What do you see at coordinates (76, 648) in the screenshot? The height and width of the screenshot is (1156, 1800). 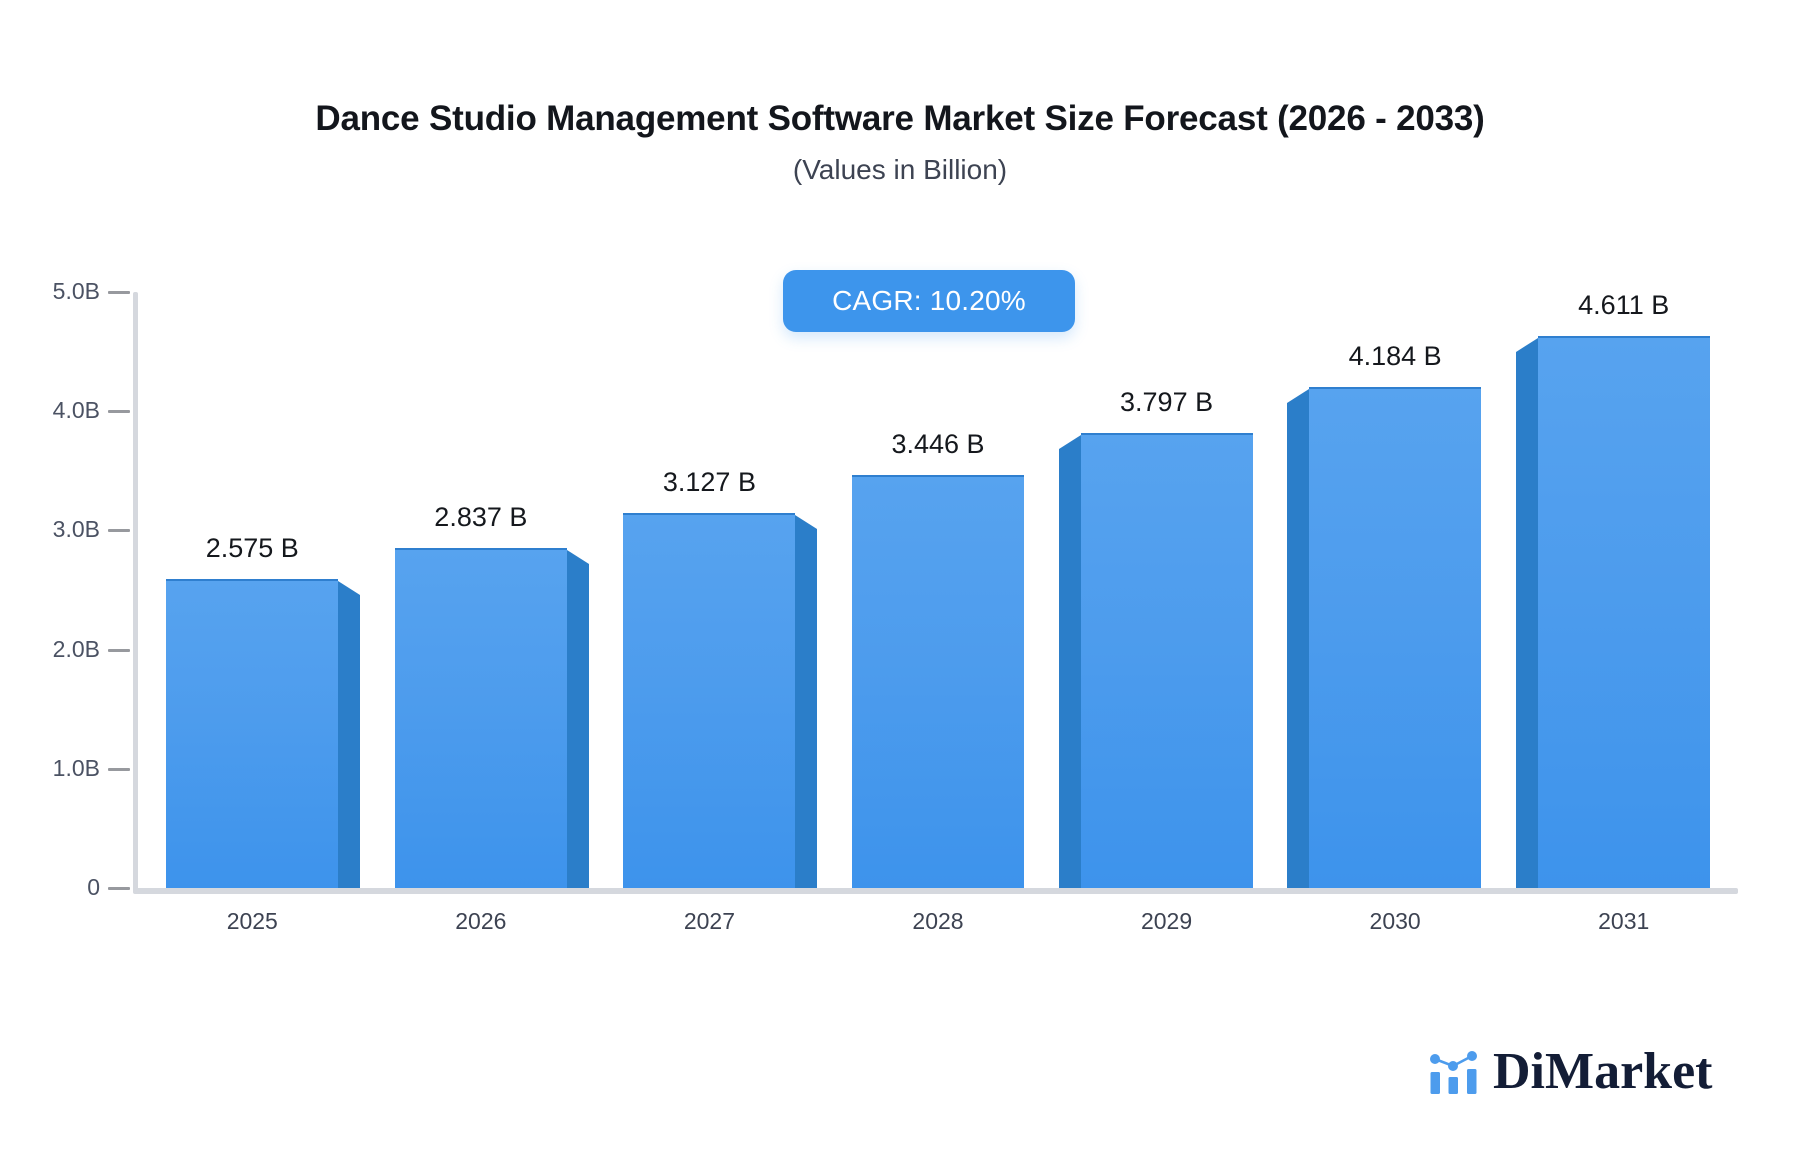 I see `y-axis-tick-label: 2.0B` at bounding box center [76, 648].